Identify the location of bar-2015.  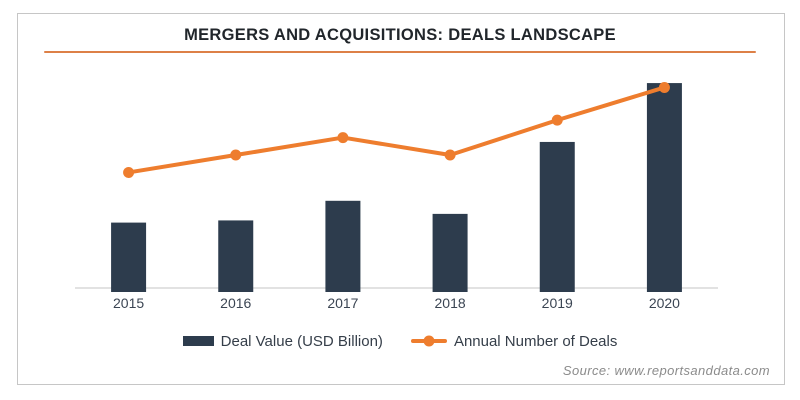
(129, 257).